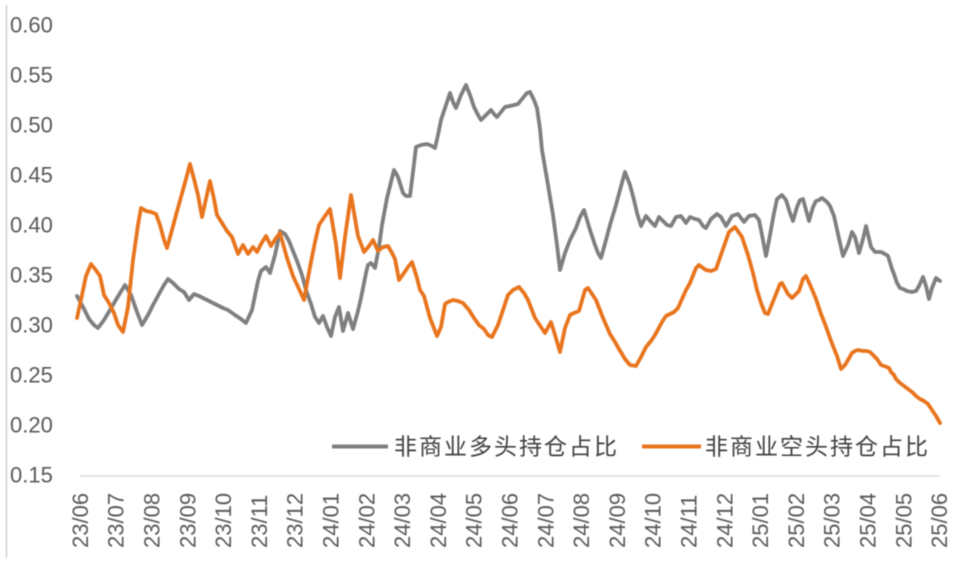  I want to click on svg-text: 24/08, so click(581, 520).